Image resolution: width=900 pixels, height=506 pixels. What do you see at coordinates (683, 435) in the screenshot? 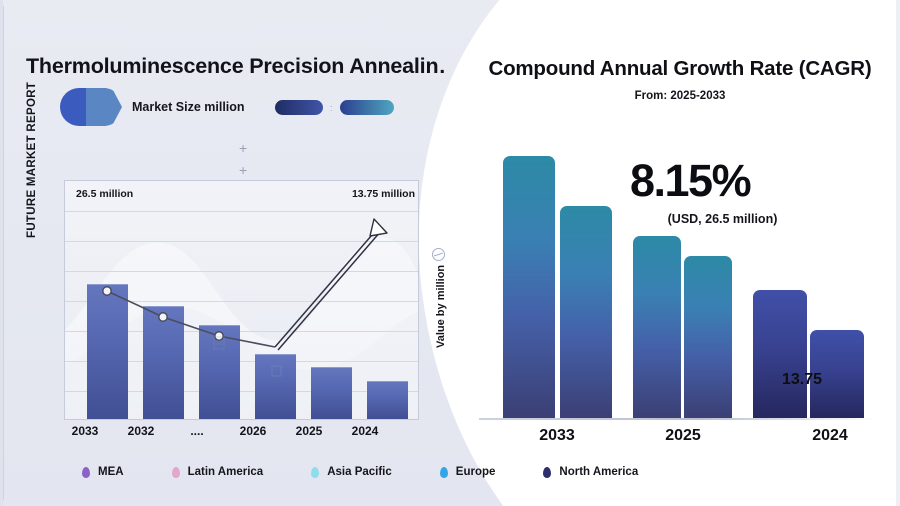
I see `right-xtick-2025: 2025` at bounding box center [683, 435].